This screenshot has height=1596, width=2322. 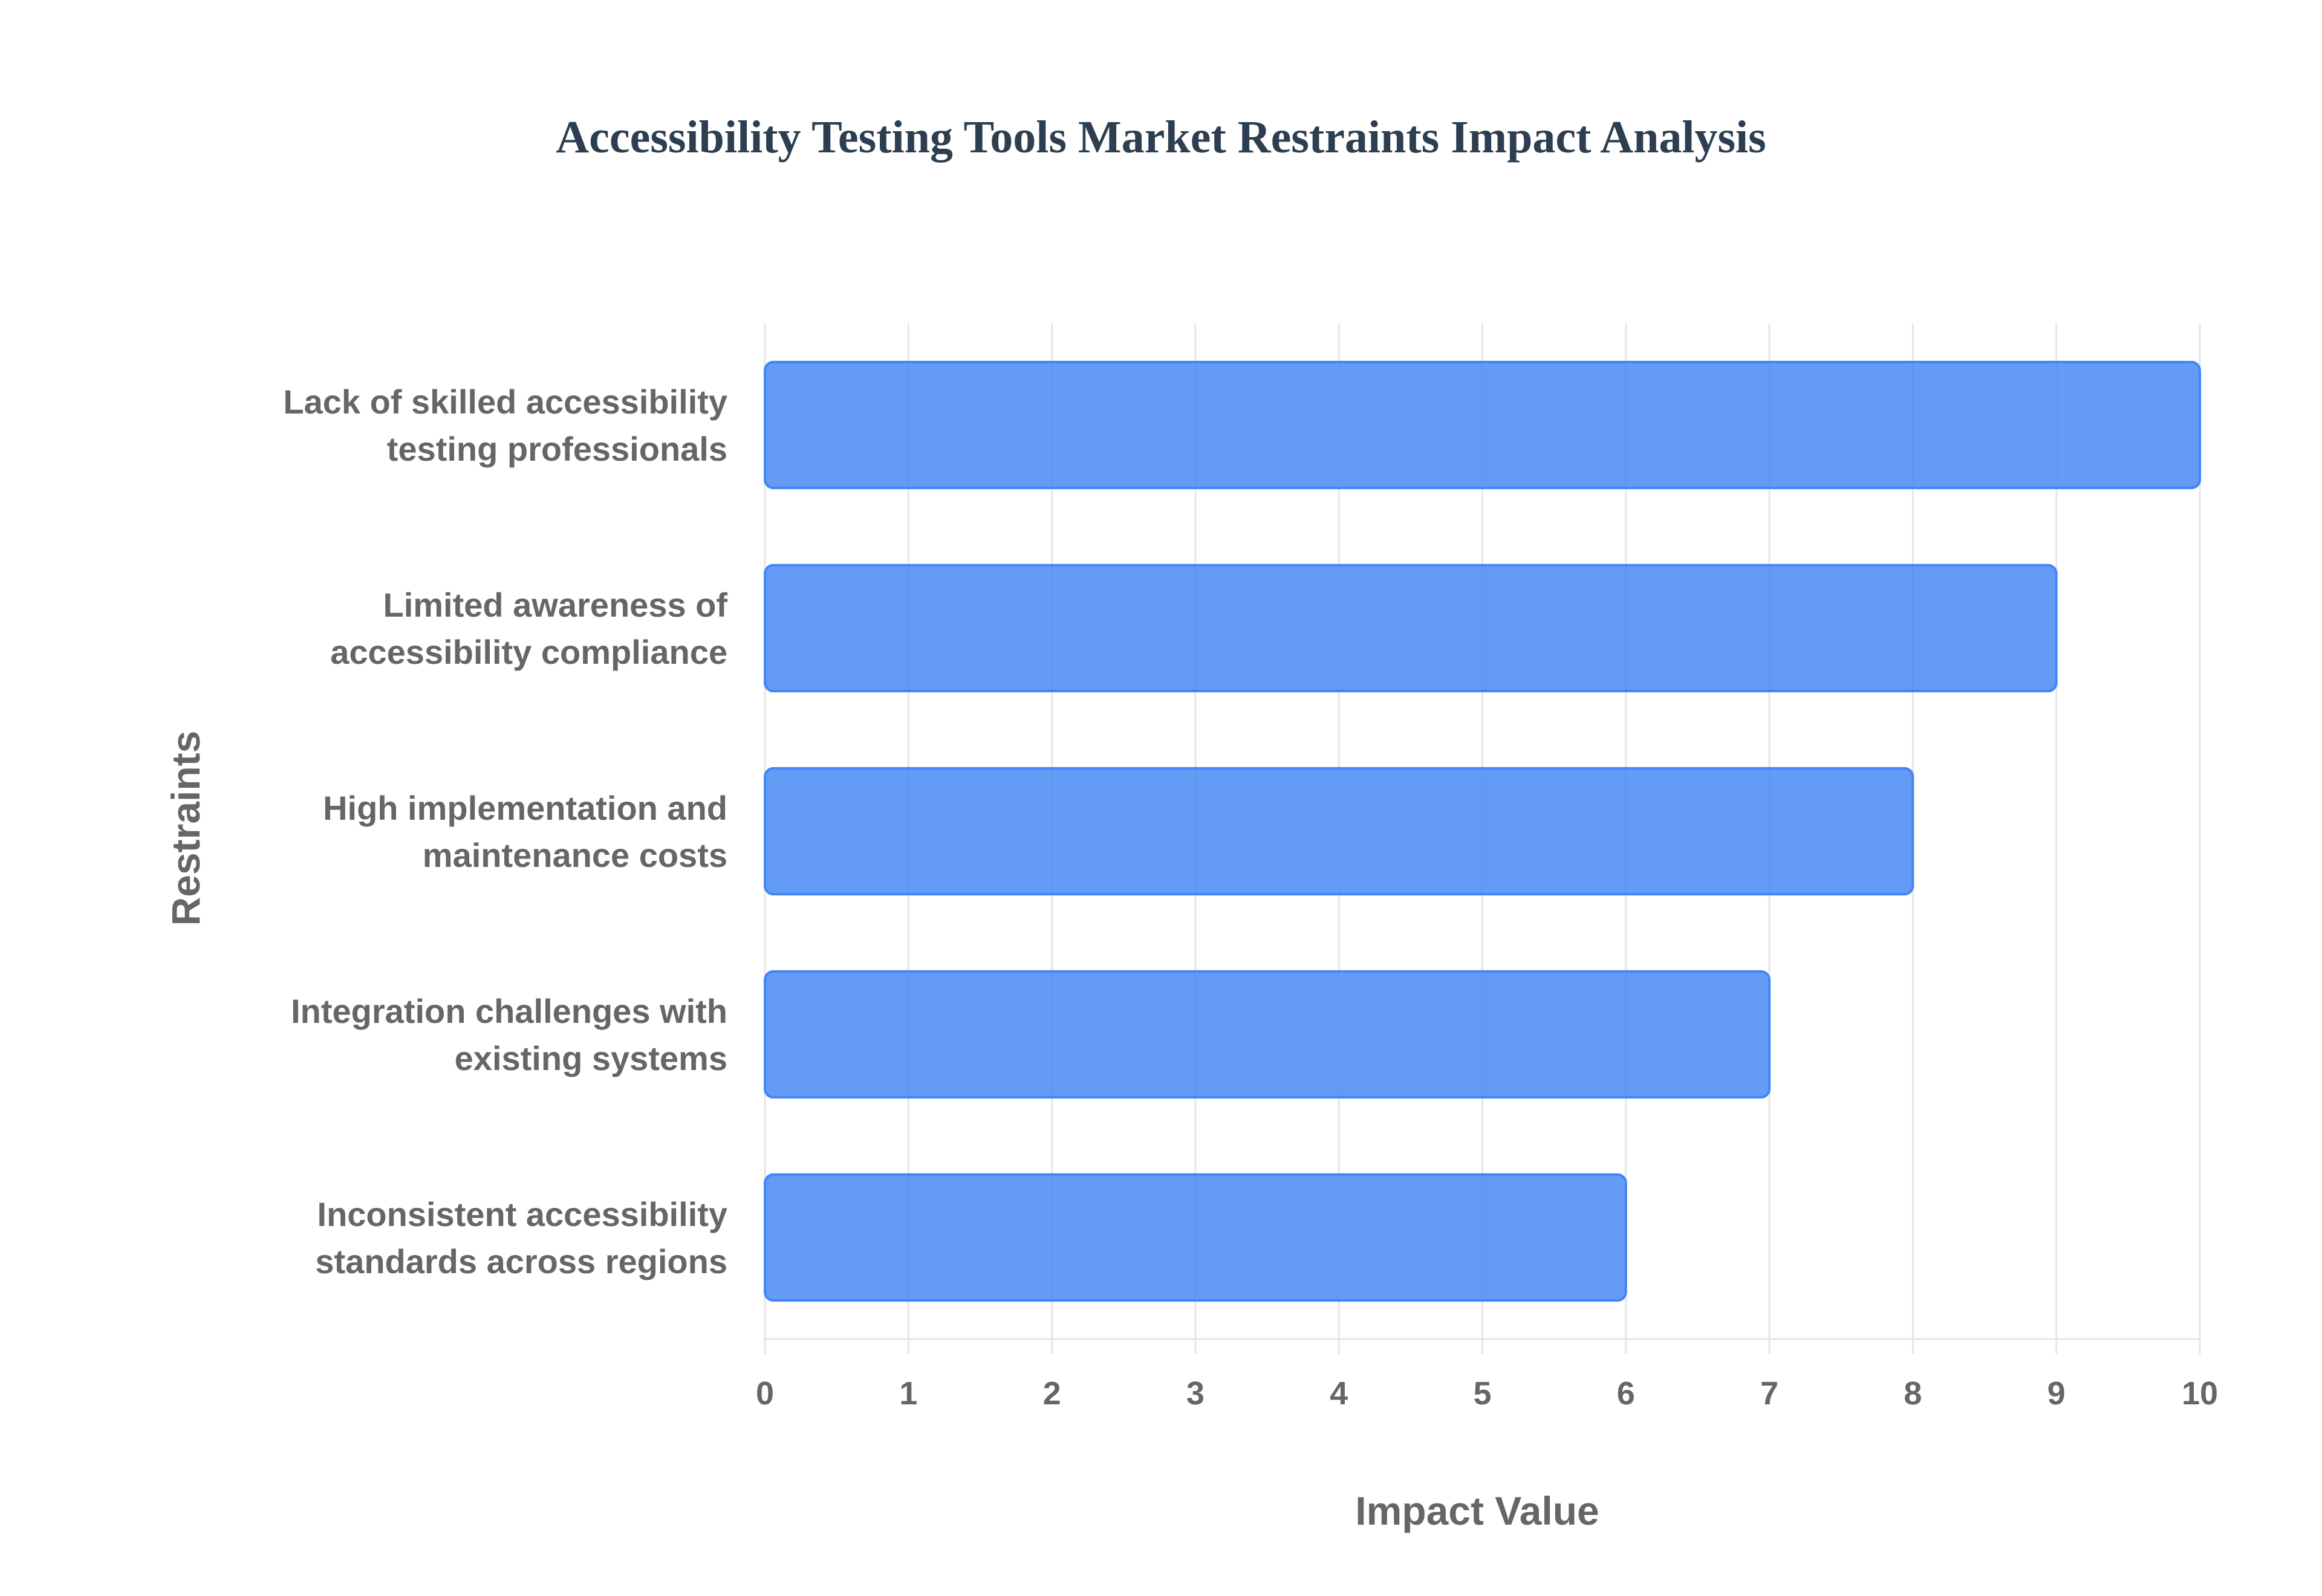 I want to click on x-tick-labels: 0 1 2 3 4 5 6 7 8 9 10, so click(x=1487, y=1393).